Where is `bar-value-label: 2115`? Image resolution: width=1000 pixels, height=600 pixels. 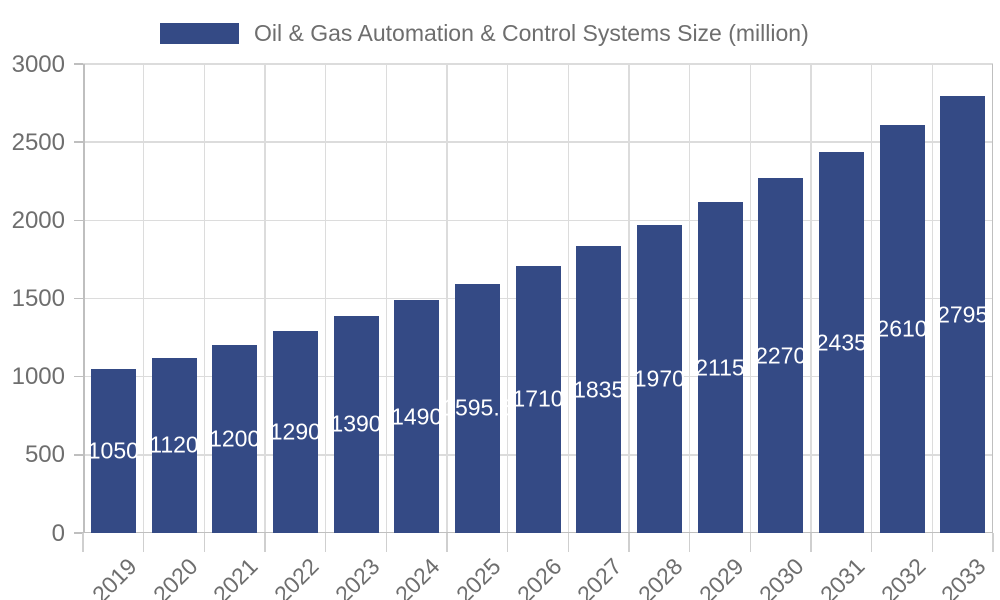
bar-value-label: 2115 is located at coordinates (720, 367).